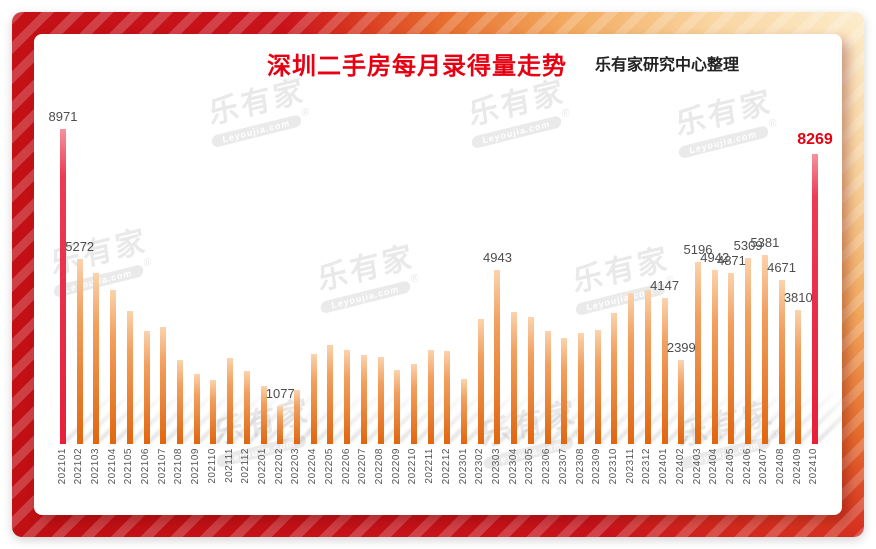 The height and width of the screenshot is (549, 876). What do you see at coordinates (530, 466) in the screenshot?
I see `x-axis-label: 202305` at bounding box center [530, 466].